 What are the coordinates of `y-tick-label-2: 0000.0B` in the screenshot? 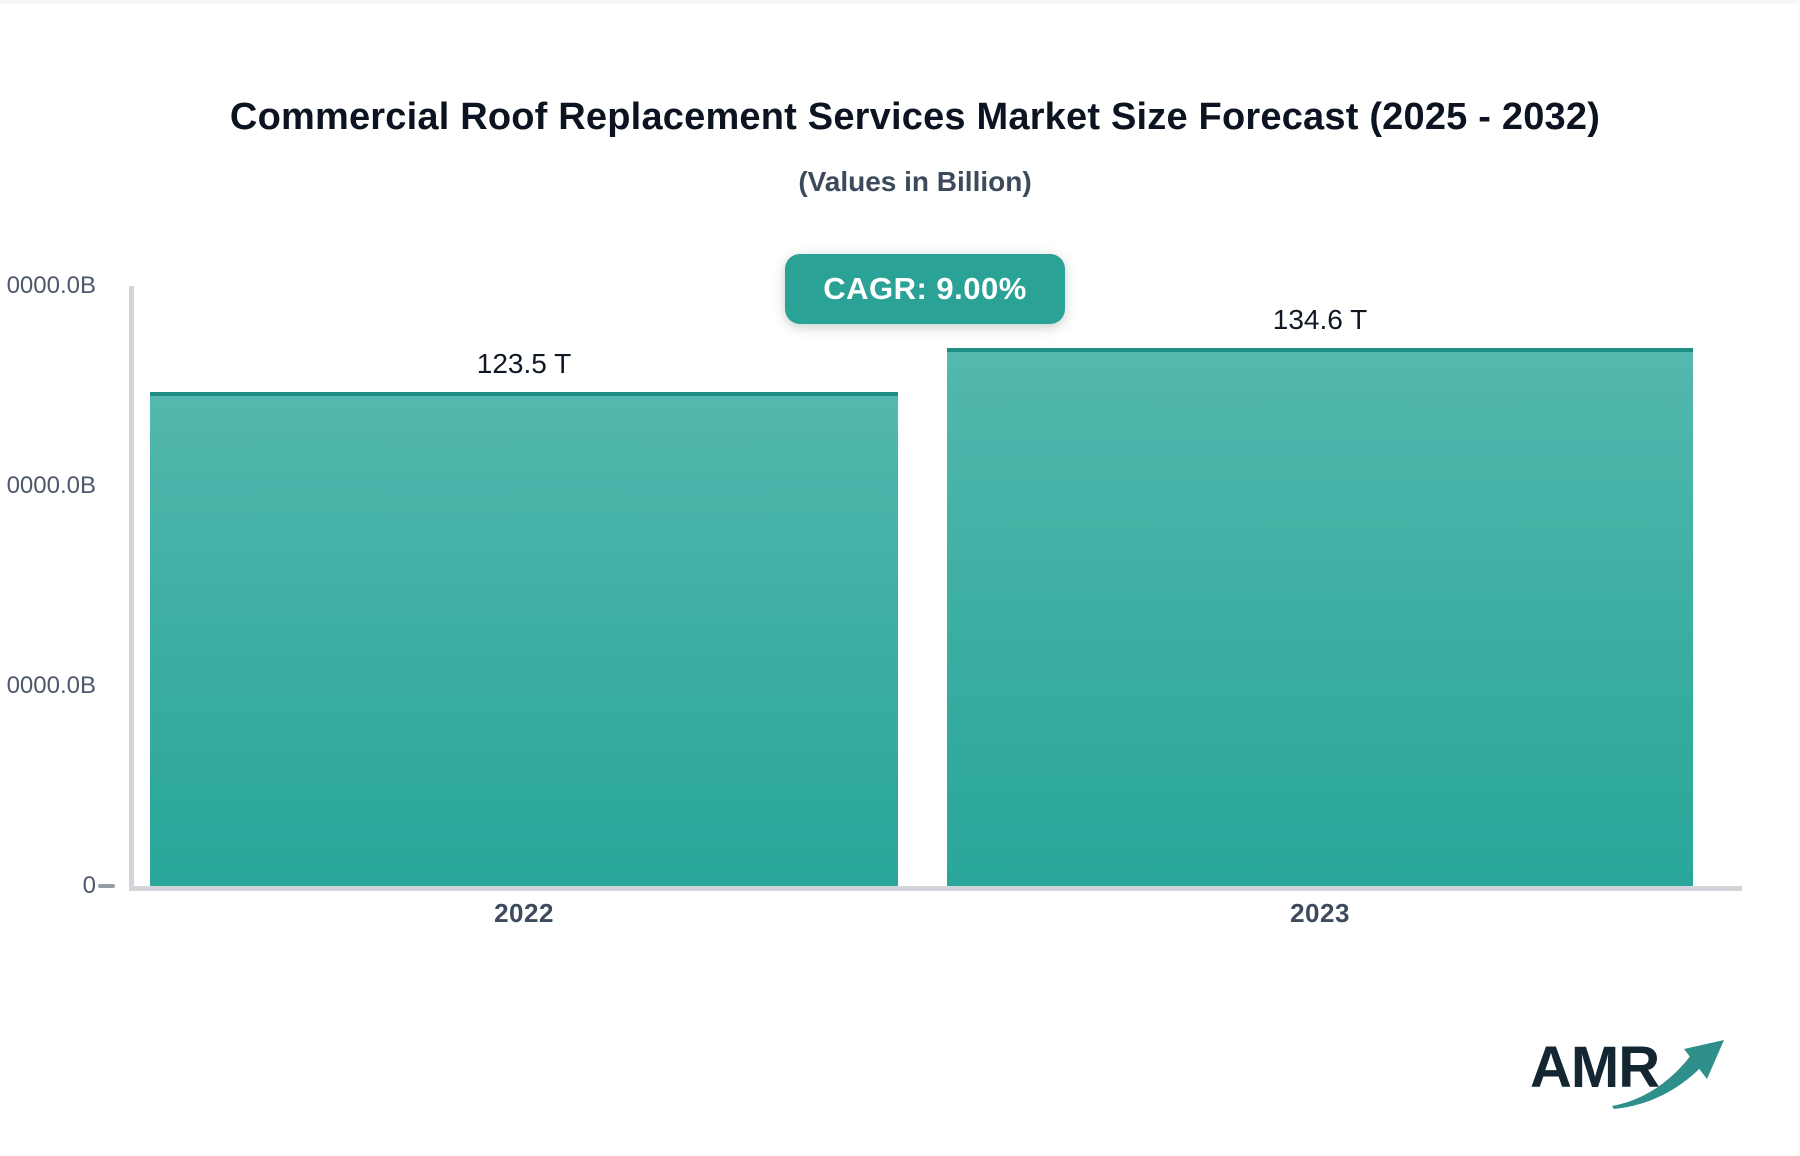 It's located at (51, 685).